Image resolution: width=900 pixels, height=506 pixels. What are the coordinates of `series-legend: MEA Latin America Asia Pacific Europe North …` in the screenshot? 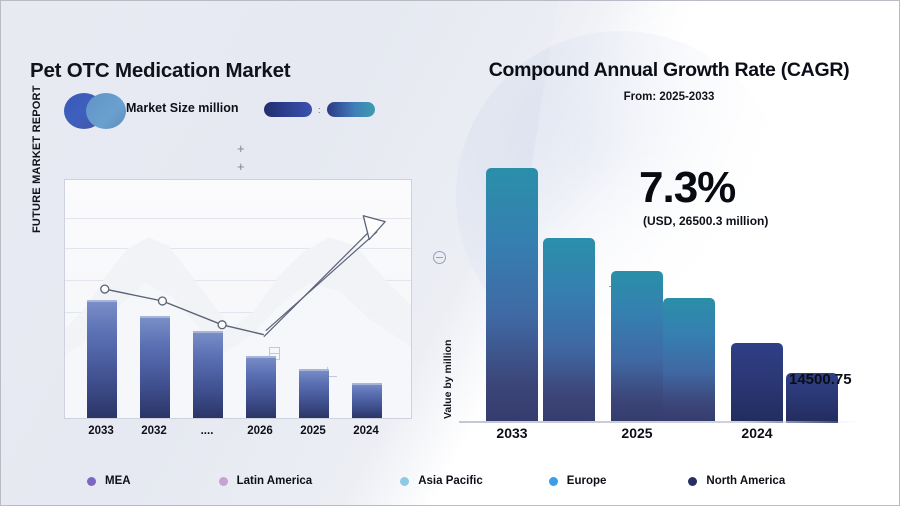 It's located at (450, 481).